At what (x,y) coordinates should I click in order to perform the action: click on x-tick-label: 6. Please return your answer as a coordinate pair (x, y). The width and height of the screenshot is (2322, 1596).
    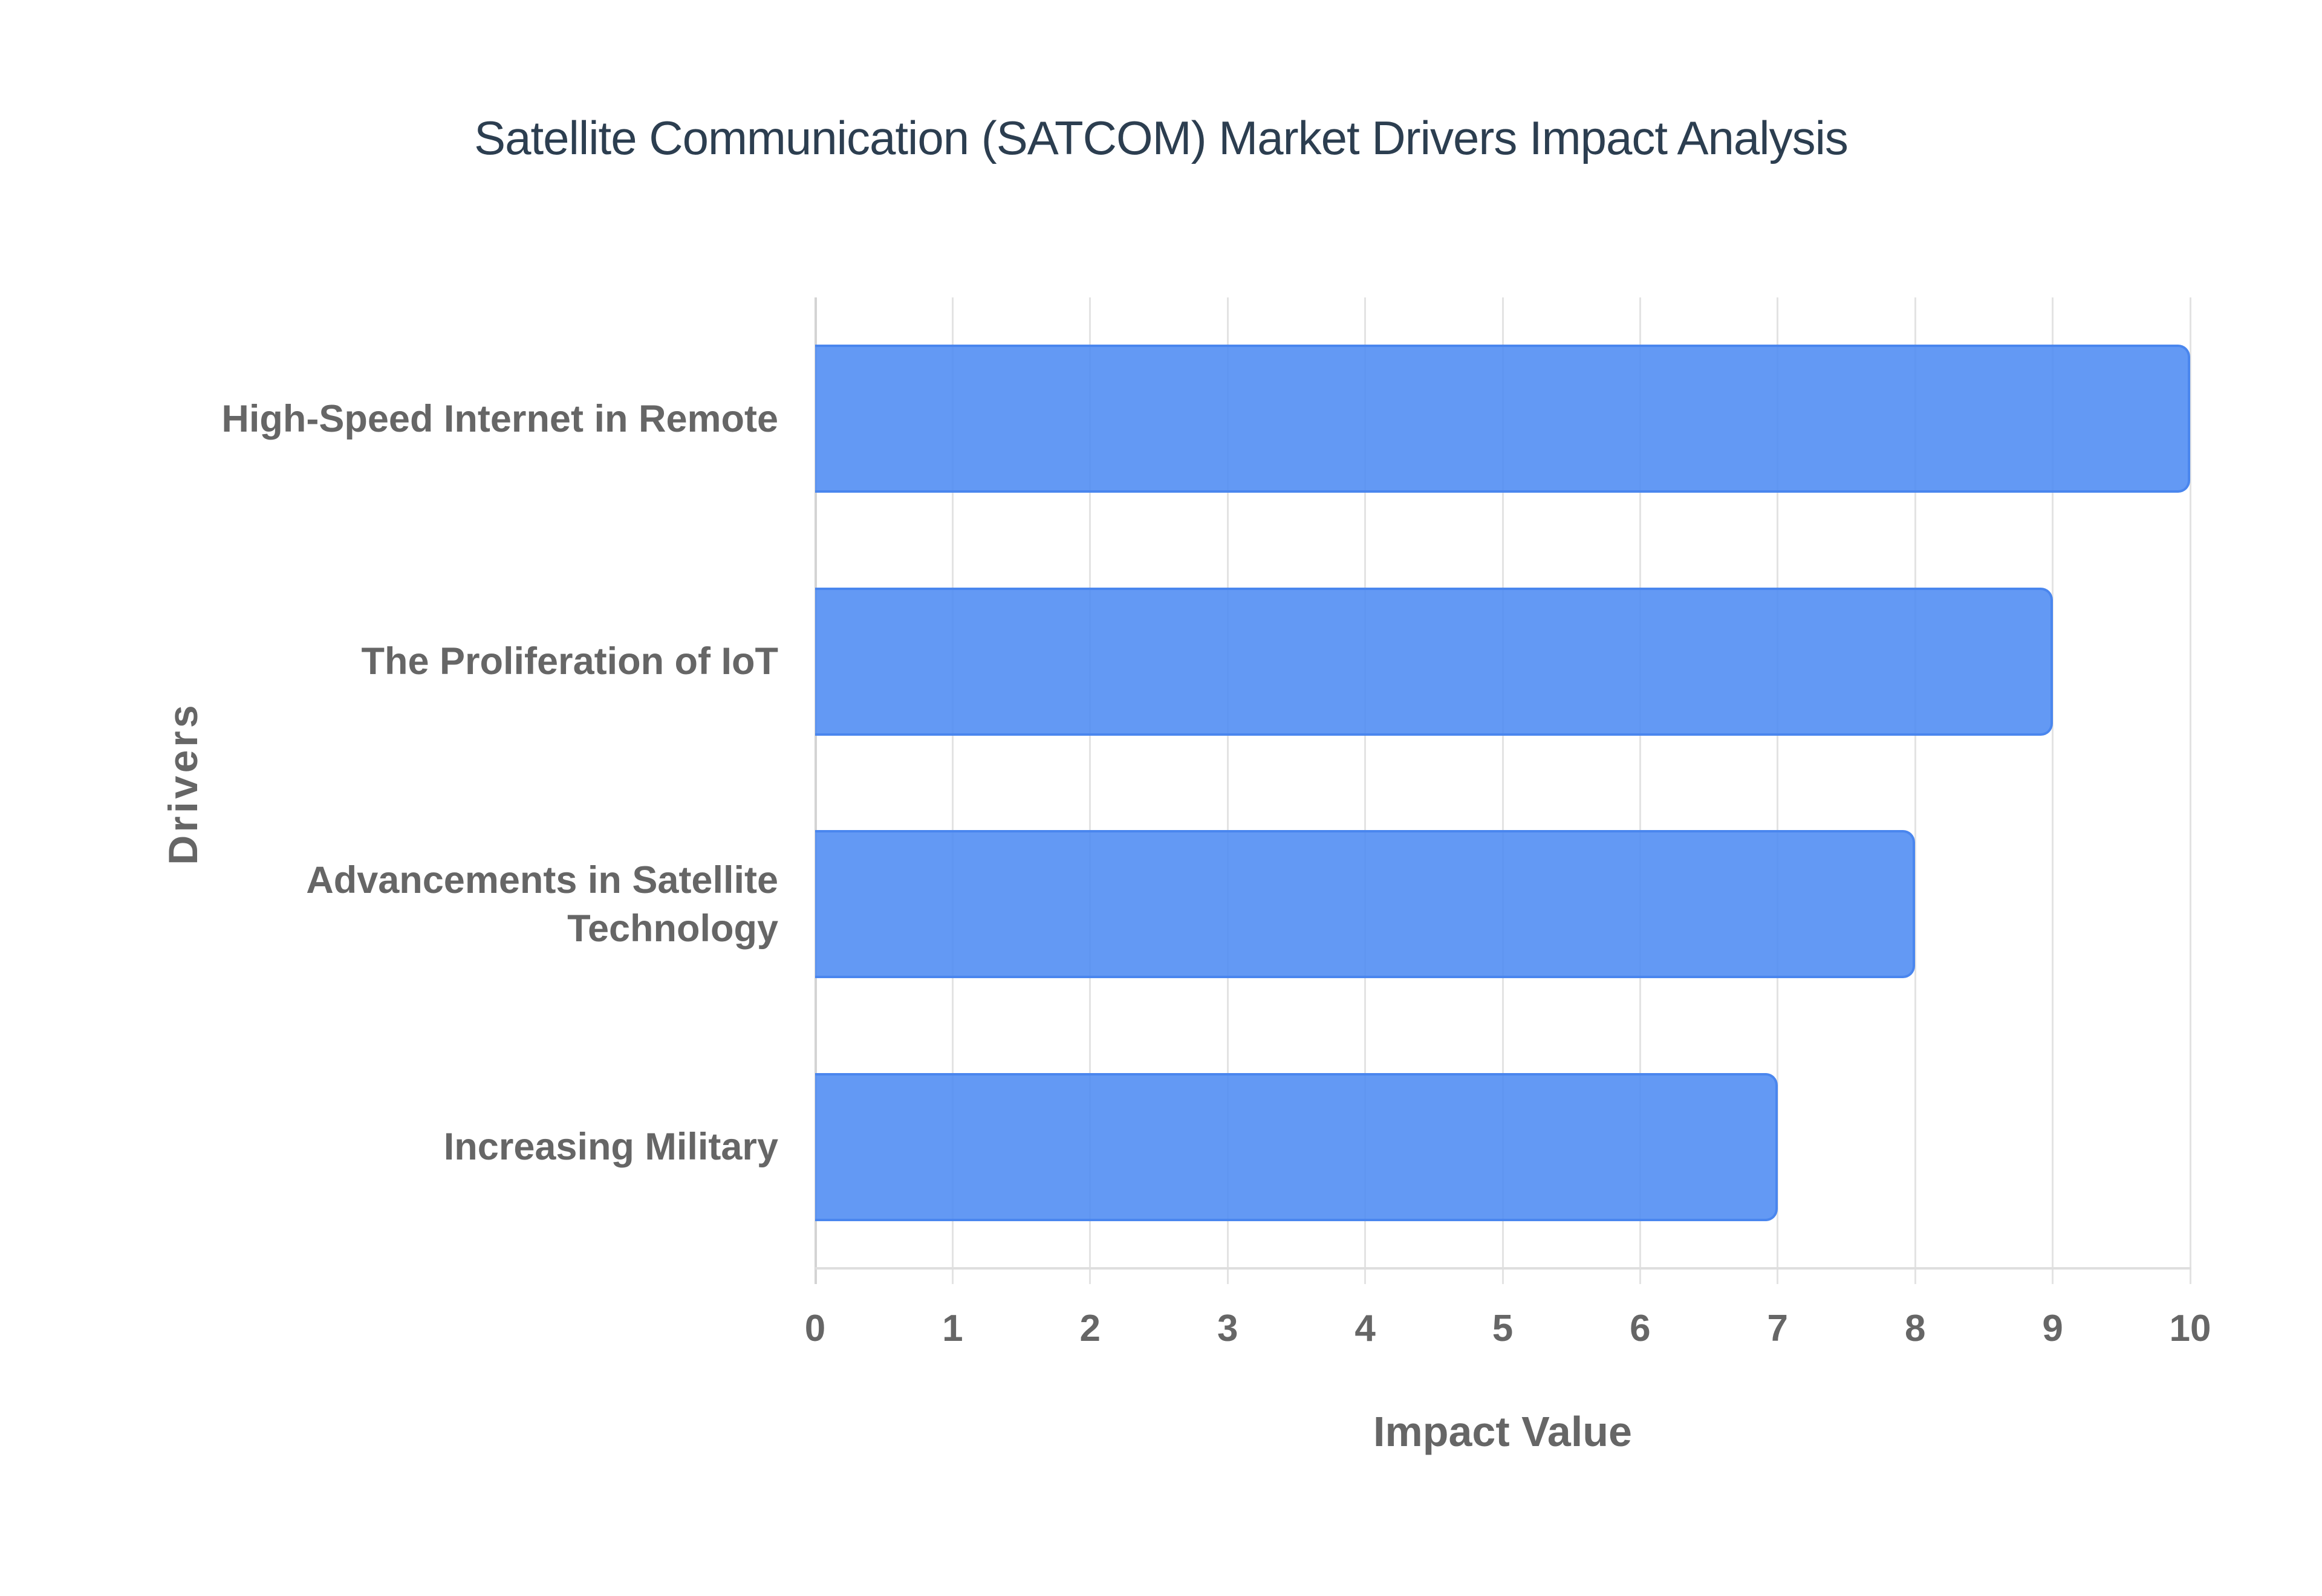
    Looking at the image, I should click on (1640, 1328).